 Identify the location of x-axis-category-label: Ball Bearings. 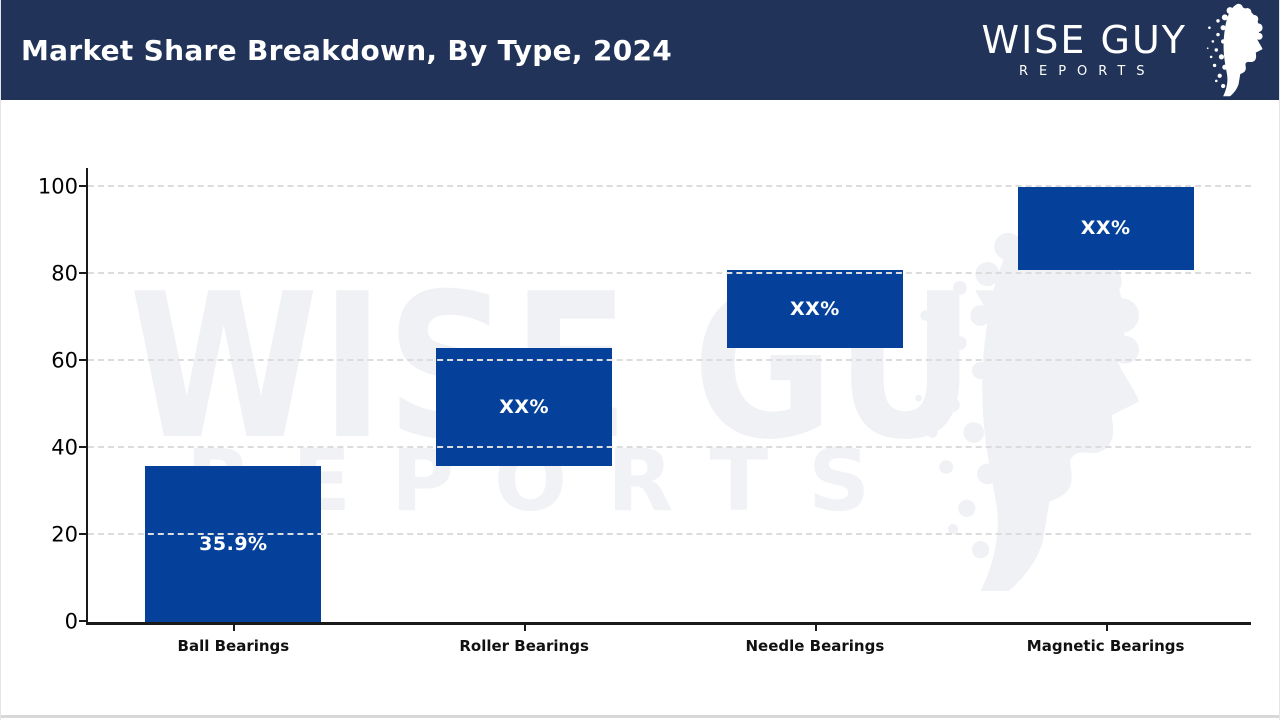
(233, 646).